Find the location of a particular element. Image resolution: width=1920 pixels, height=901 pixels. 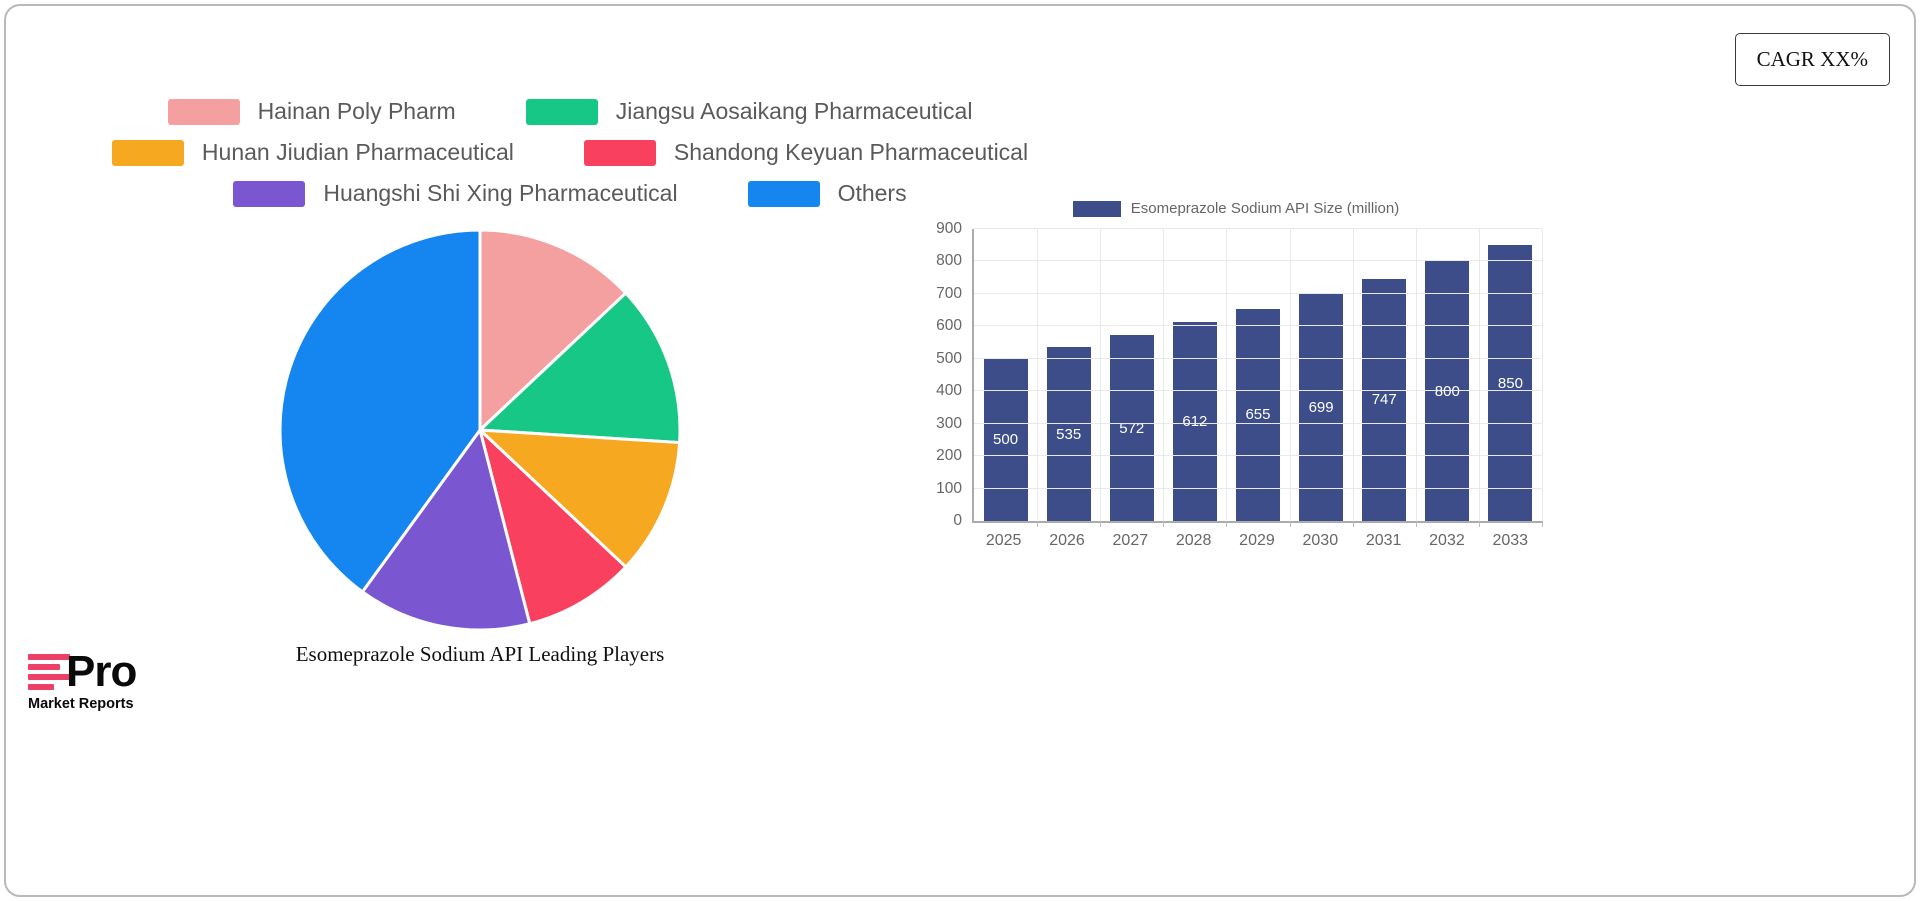

bar-legend-label: Esomeprazole Sodium API Size (million) is located at coordinates (1265, 208).